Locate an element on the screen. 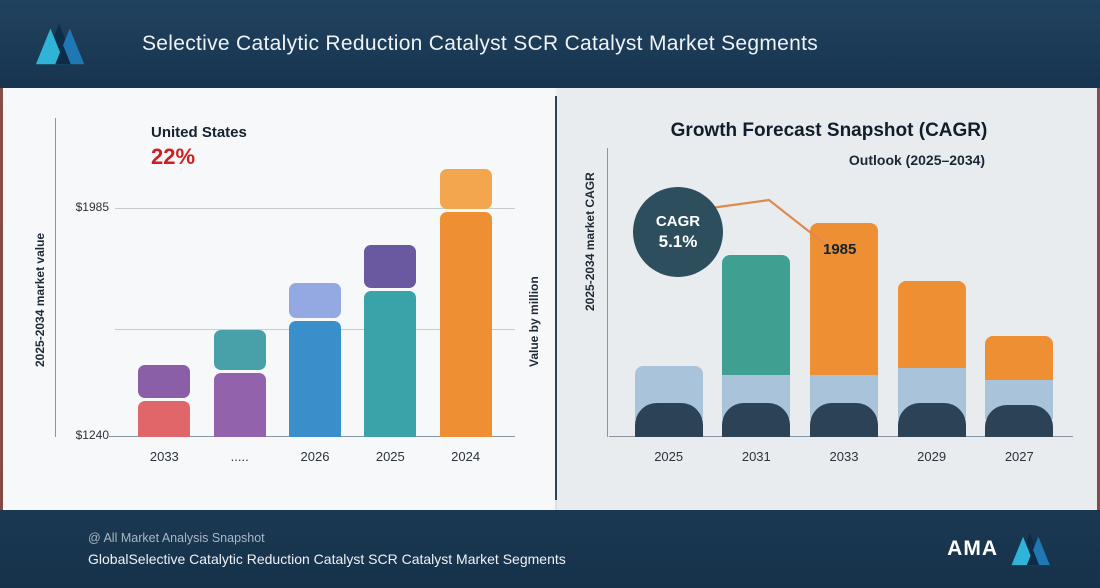 The width and height of the screenshot is (1100, 588). bar-2031: 2031 is located at coordinates (756, 335).